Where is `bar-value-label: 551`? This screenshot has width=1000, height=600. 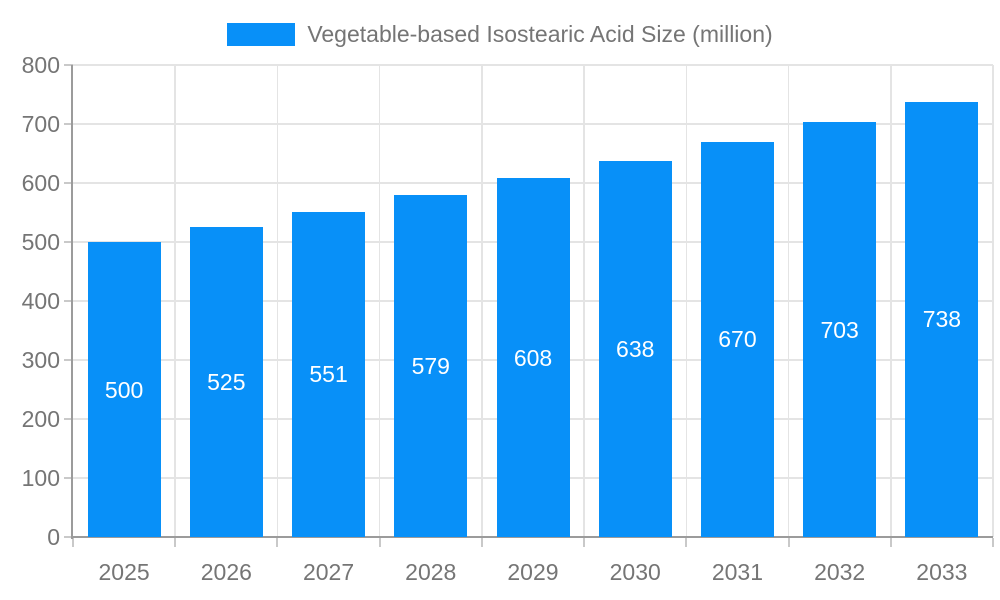
bar-value-label: 551 is located at coordinates (328, 374).